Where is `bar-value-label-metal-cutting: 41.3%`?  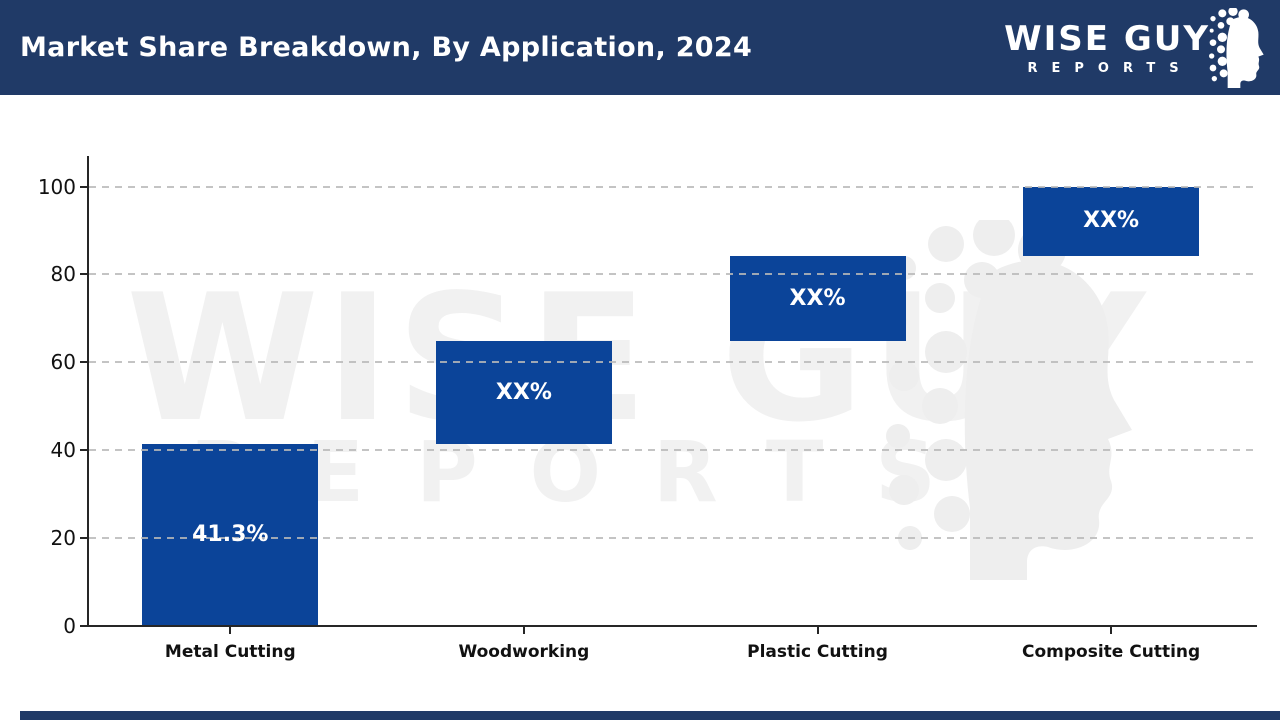 bar-value-label-metal-cutting: 41.3% is located at coordinates (230, 534).